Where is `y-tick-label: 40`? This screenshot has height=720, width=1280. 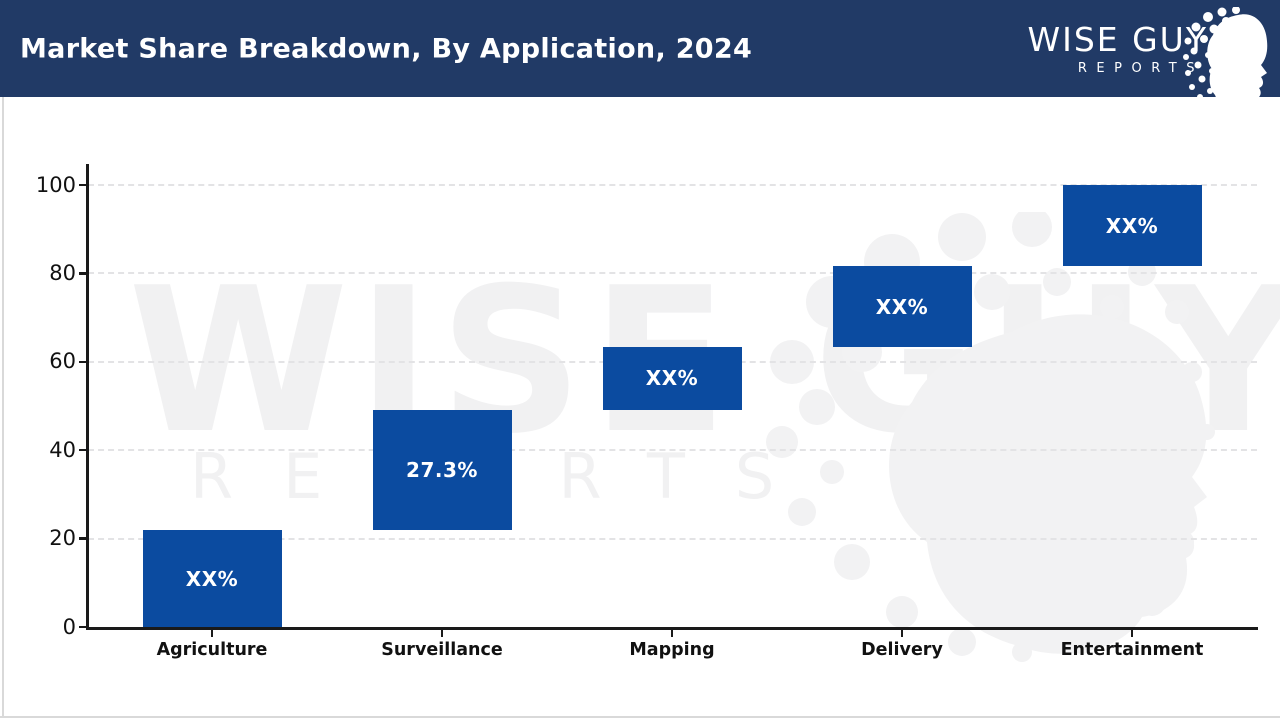 y-tick-label: 40 is located at coordinates (62, 449).